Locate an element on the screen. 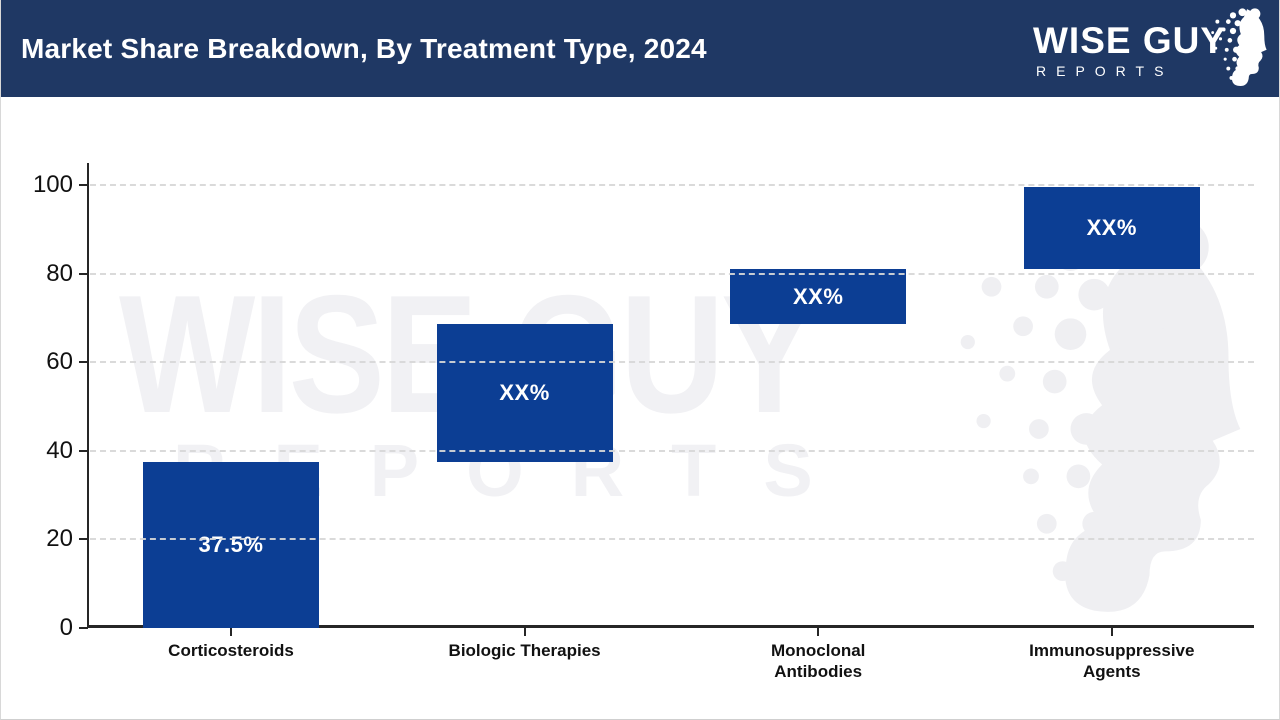 The width and height of the screenshot is (1280, 720). brand-logo: WISE GUY REPORTS is located at coordinates (1139, 49).